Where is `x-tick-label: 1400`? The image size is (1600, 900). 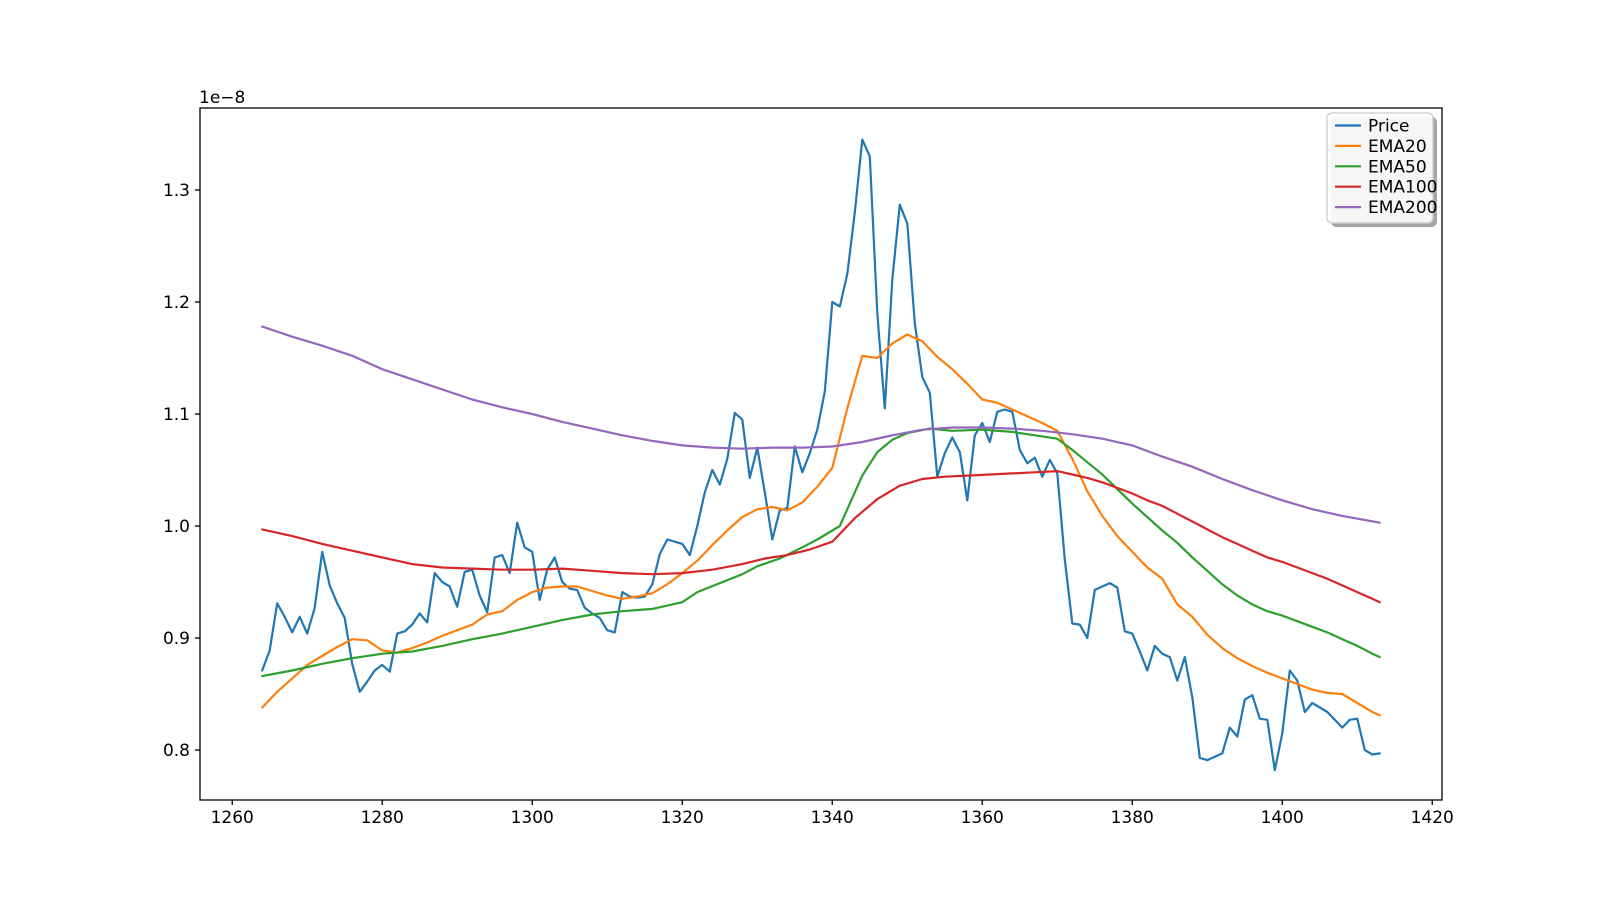 x-tick-label: 1400 is located at coordinates (1282, 818).